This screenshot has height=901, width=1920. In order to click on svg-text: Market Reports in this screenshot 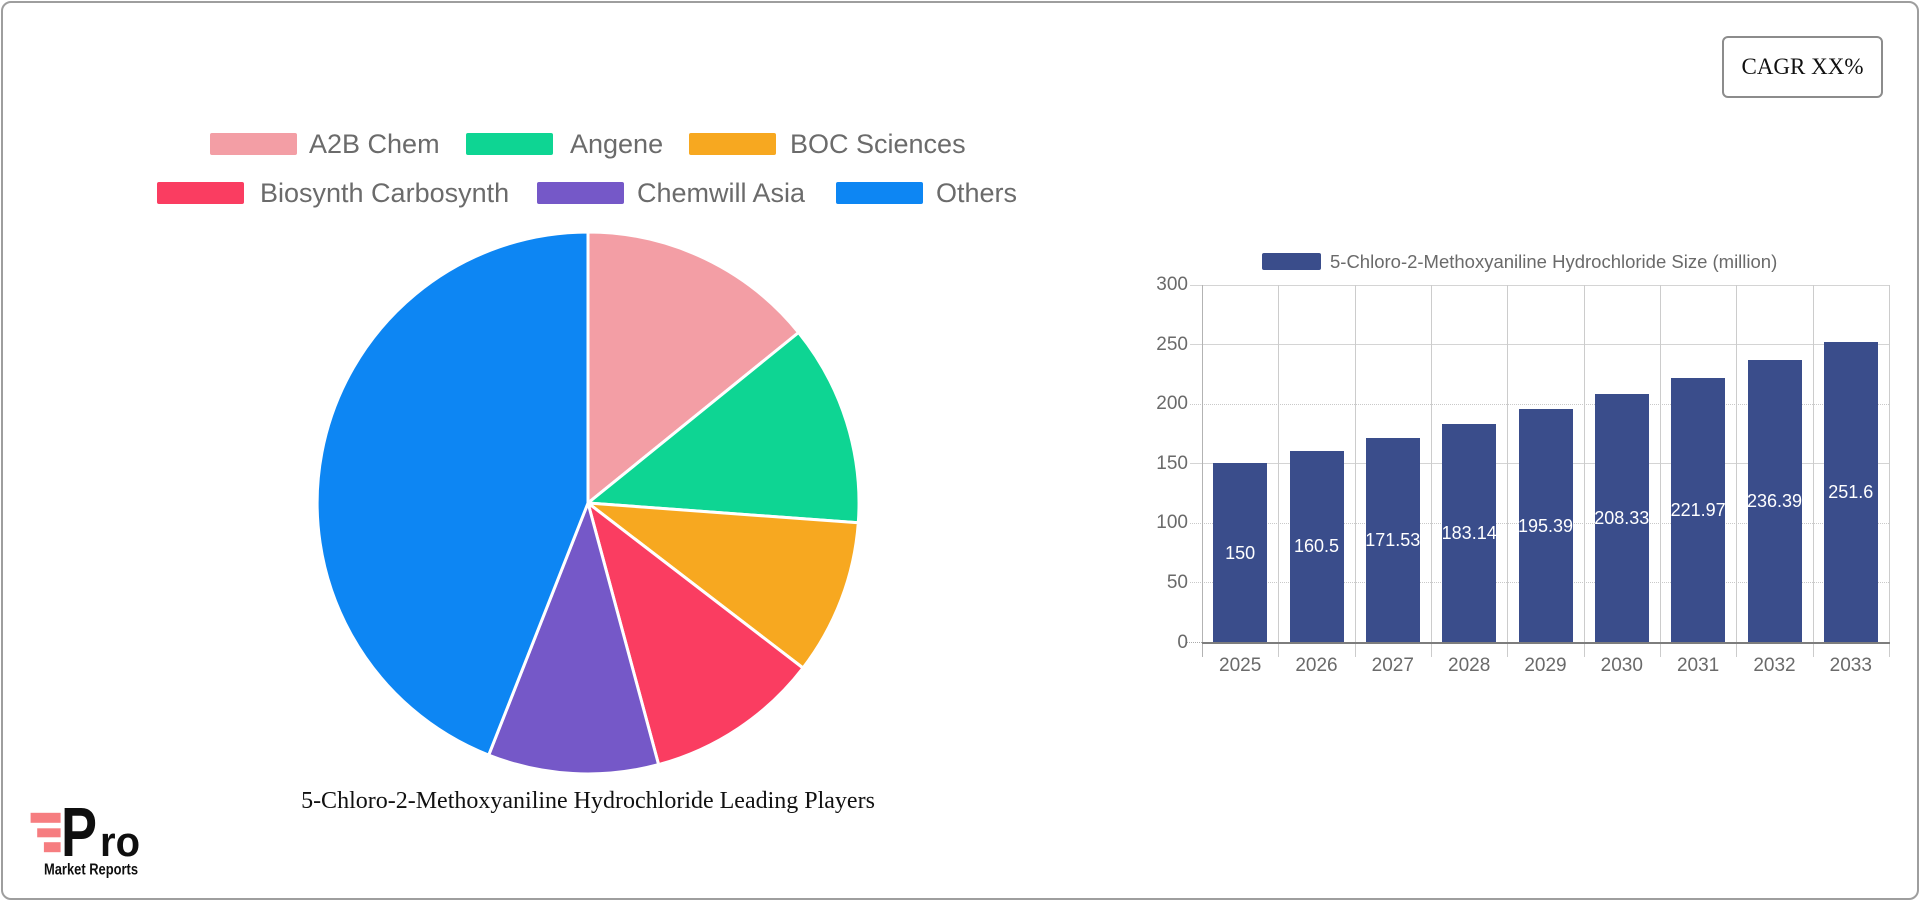, I will do `click(91, 870)`.